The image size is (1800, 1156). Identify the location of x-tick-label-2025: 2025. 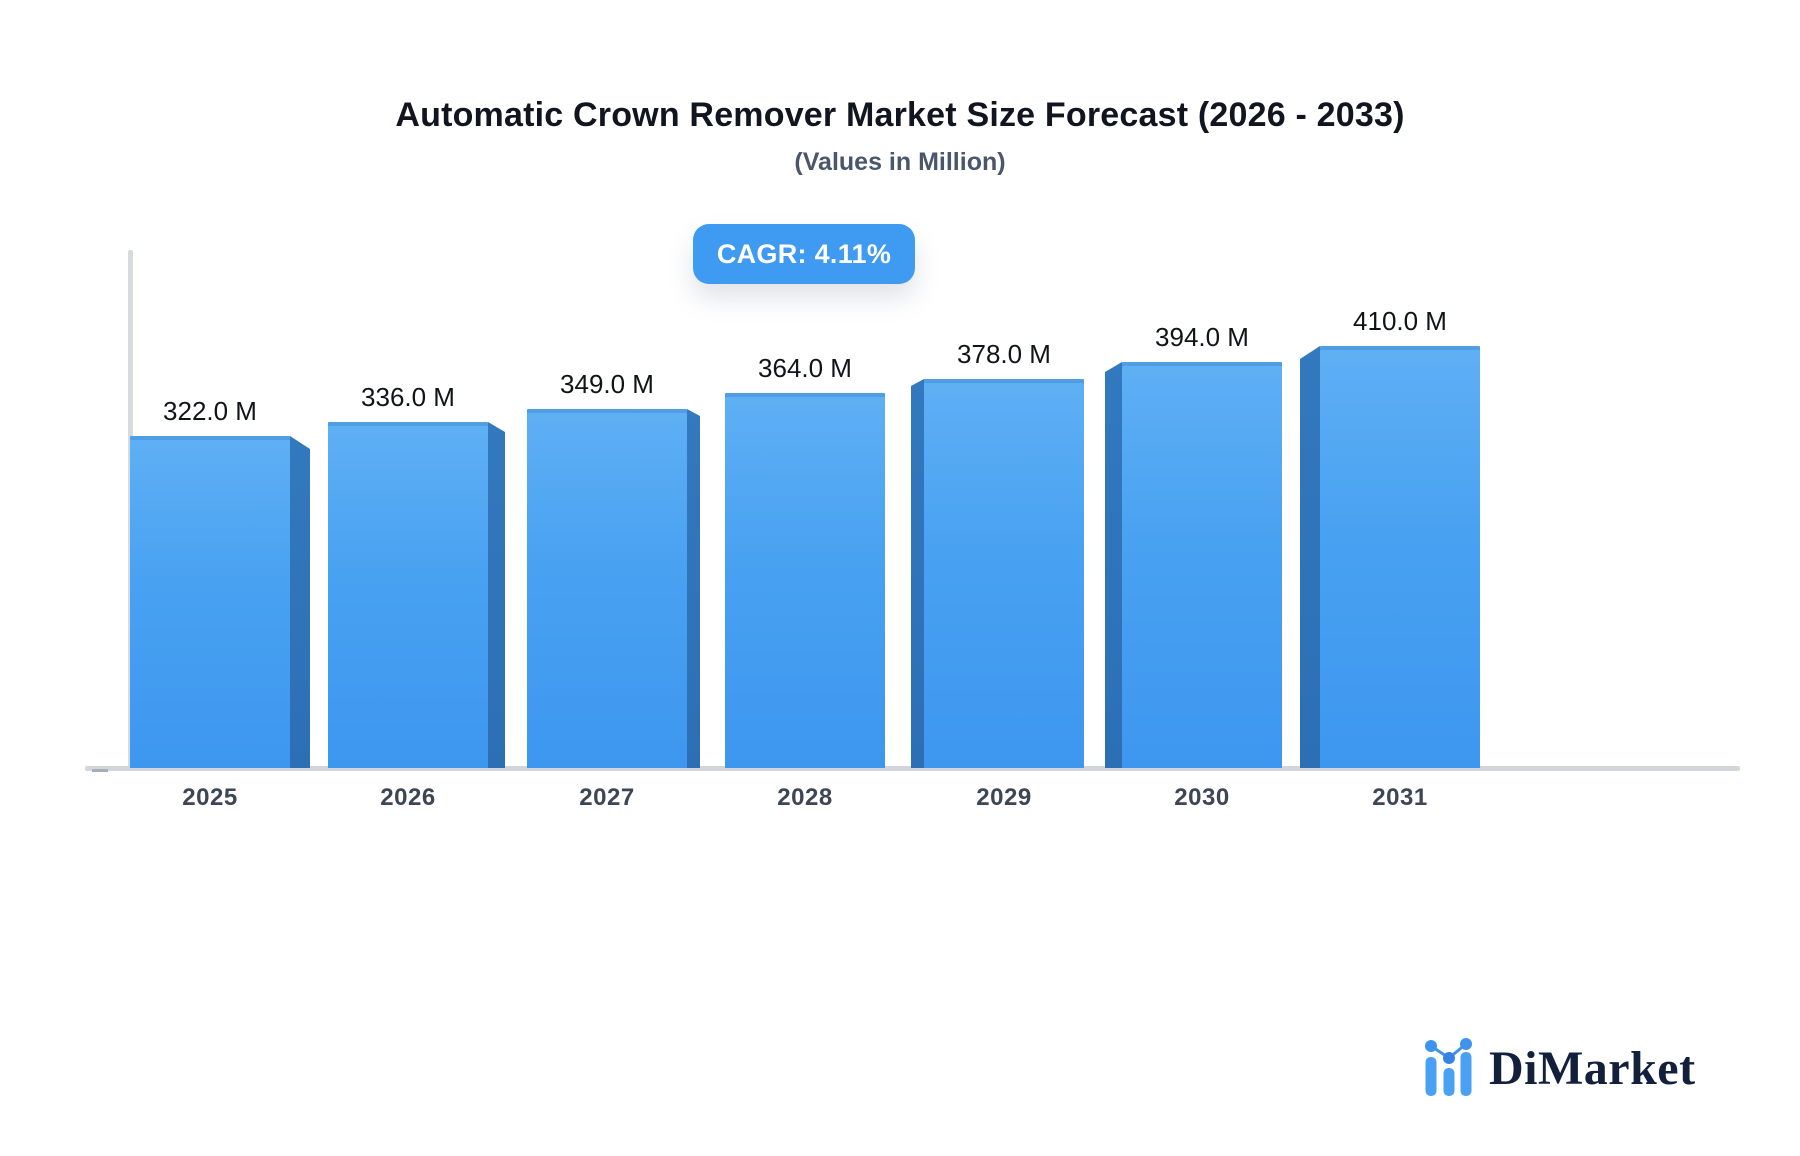
(210, 797).